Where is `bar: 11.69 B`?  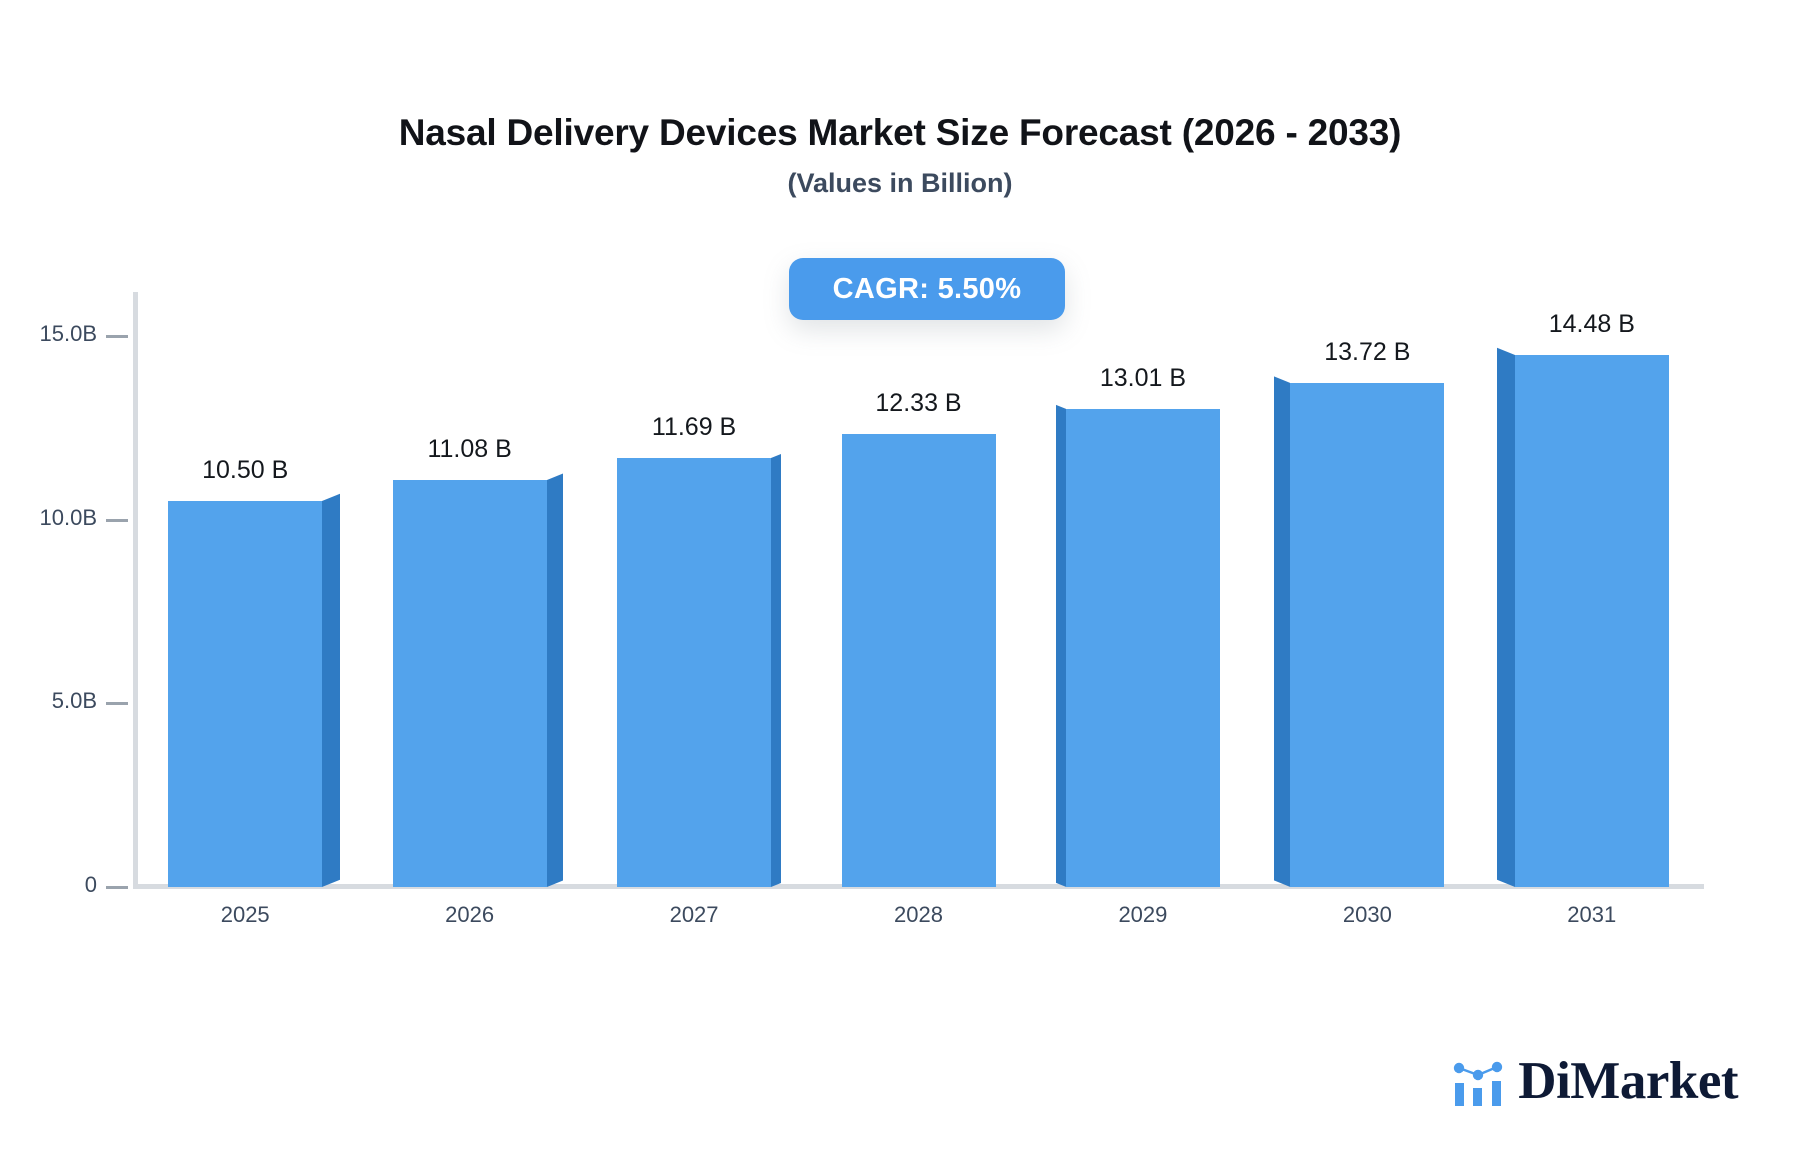
bar: 11.69 B is located at coordinates (699, 650).